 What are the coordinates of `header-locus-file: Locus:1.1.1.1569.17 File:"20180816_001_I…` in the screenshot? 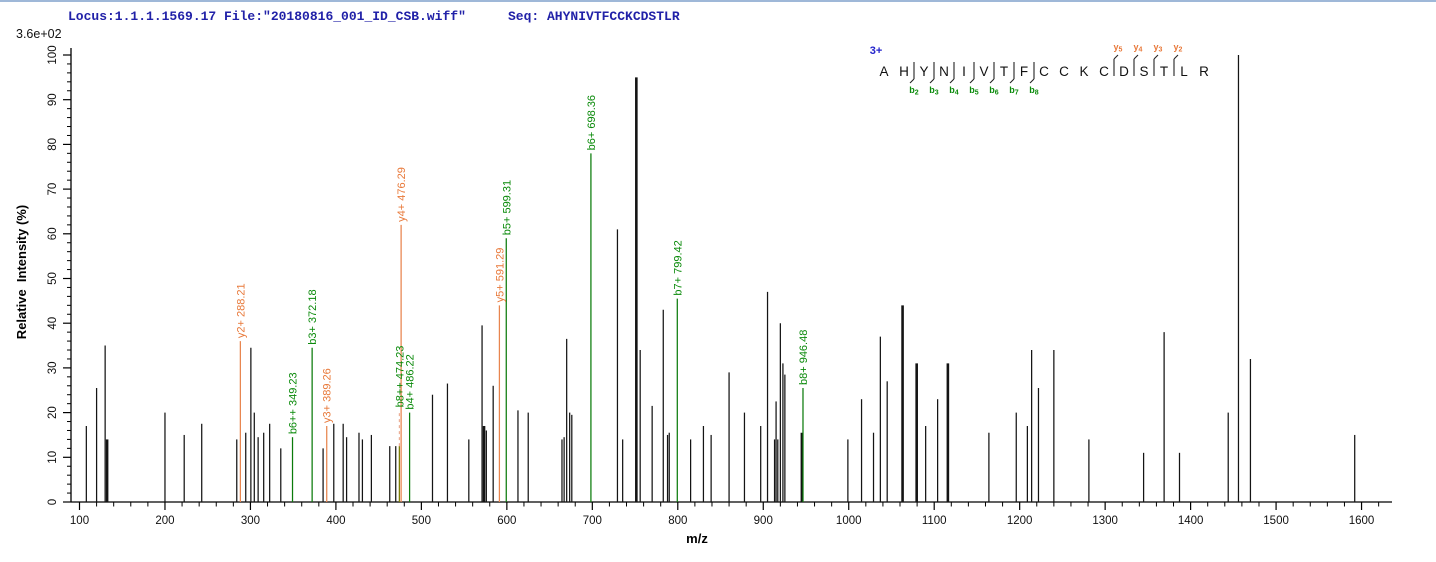 It's located at (267, 16).